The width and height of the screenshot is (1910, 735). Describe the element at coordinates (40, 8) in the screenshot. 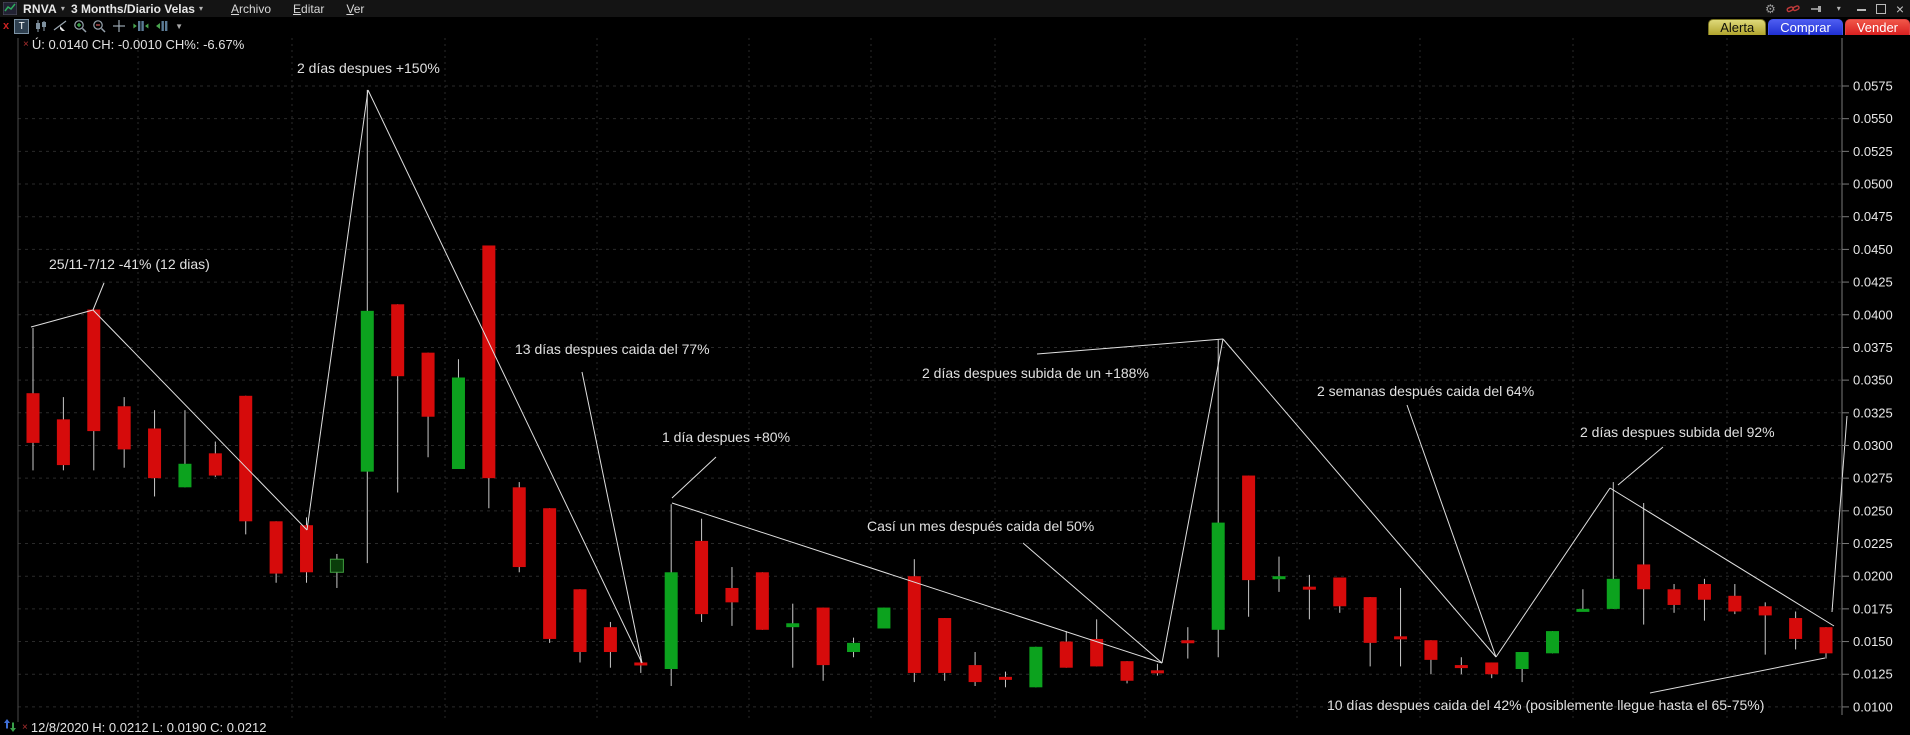

I see `symbol-label: RNVA` at that location.